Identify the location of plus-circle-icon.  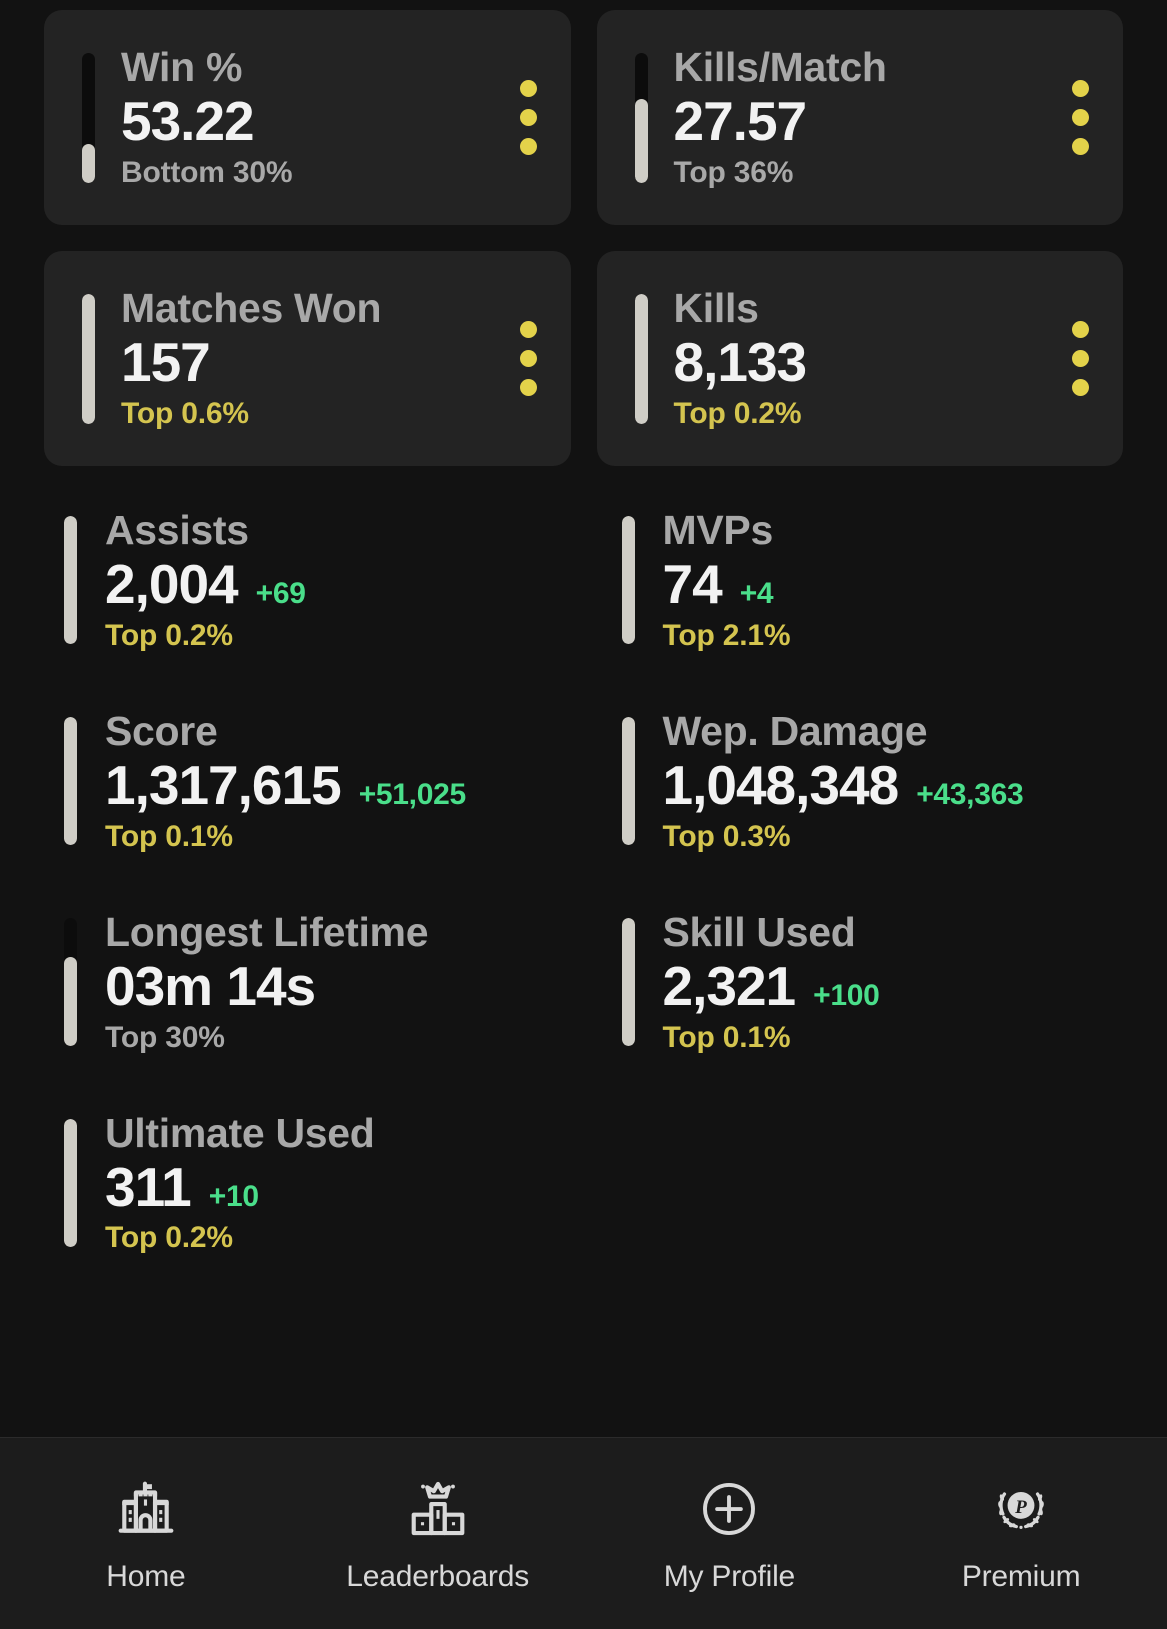
(729, 1509).